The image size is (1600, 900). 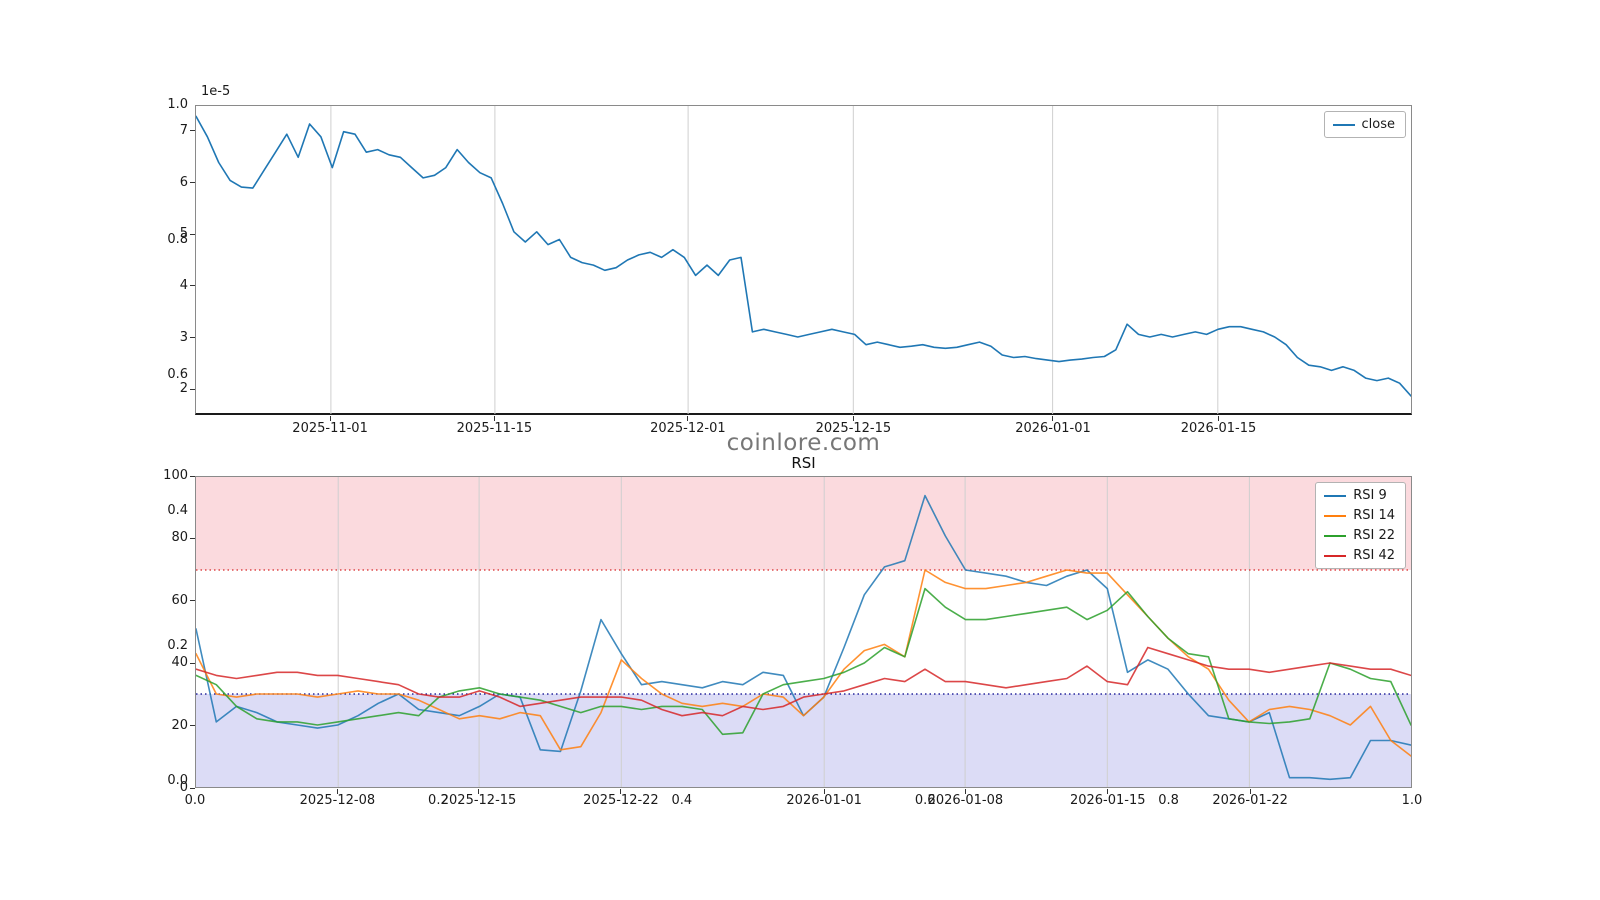 What do you see at coordinates (1335, 535) in the screenshot?
I see `rsi-22-line-swatch` at bounding box center [1335, 535].